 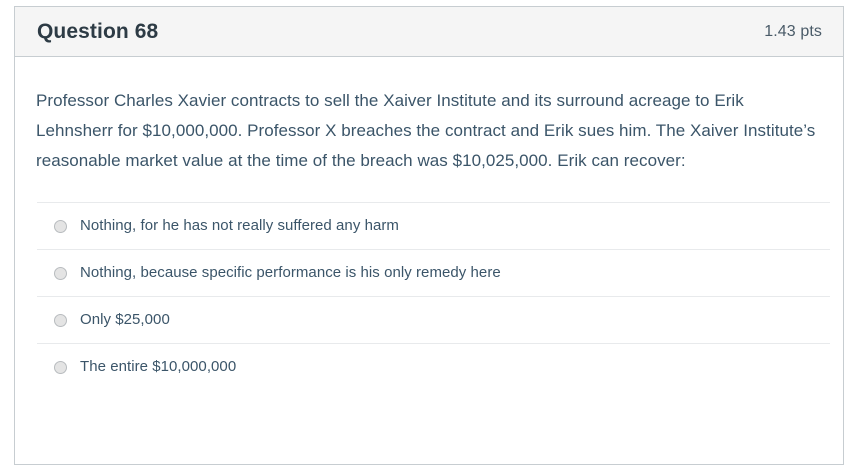 What do you see at coordinates (793, 31) in the screenshot?
I see `question-points-label: 1.43 pts` at bounding box center [793, 31].